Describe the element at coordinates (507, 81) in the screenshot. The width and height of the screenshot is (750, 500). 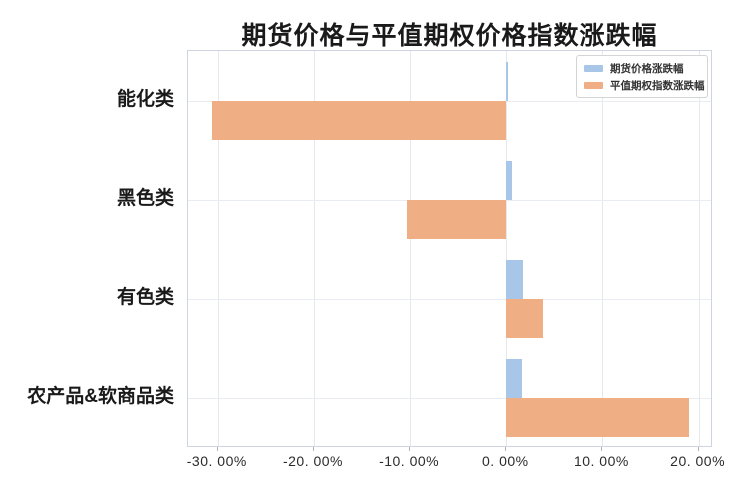
I see `bar-期货价格涨跌幅-能化类` at that location.